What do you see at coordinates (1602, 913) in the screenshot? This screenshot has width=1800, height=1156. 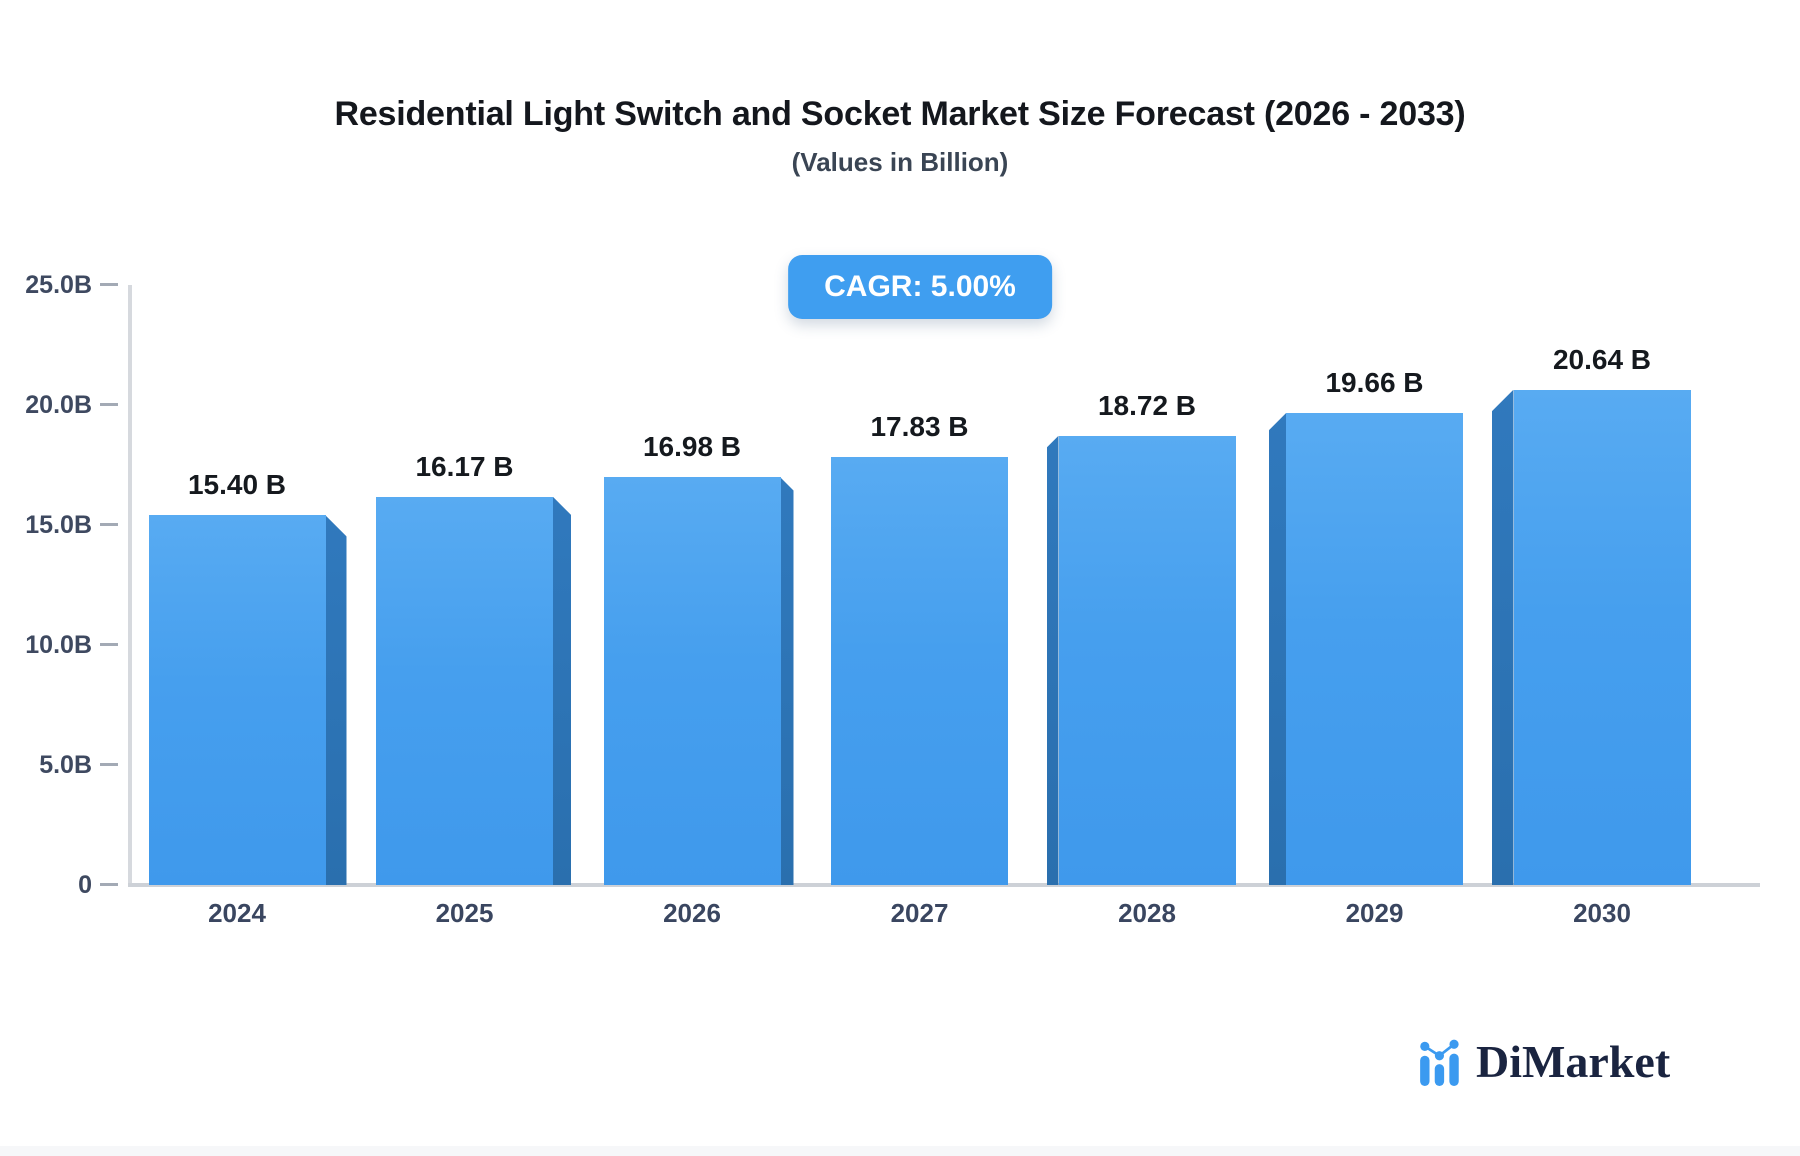 I see `x-axis-label-2030: 2030` at bounding box center [1602, 913].